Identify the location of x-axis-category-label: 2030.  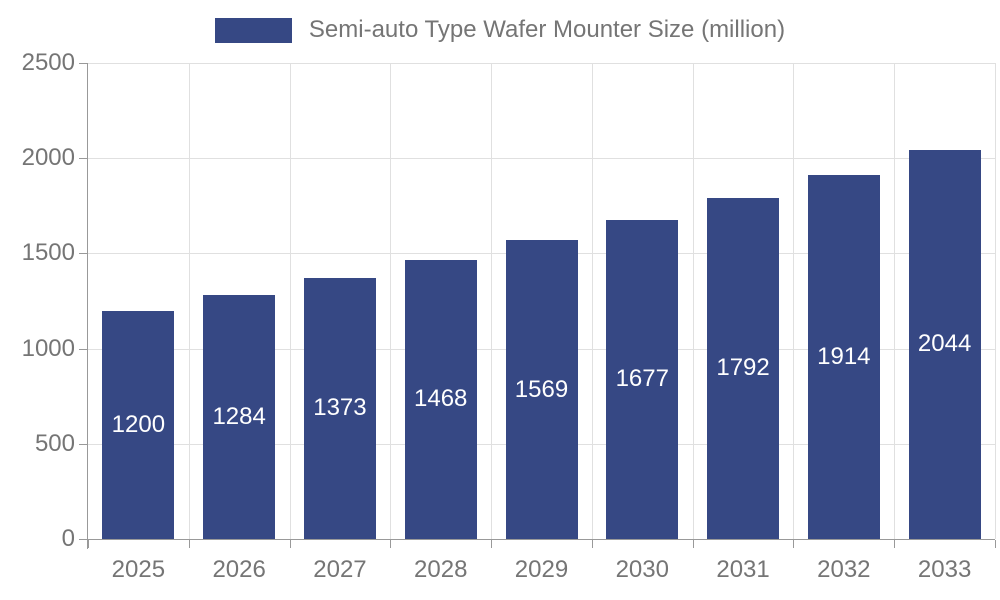
(642, 569).